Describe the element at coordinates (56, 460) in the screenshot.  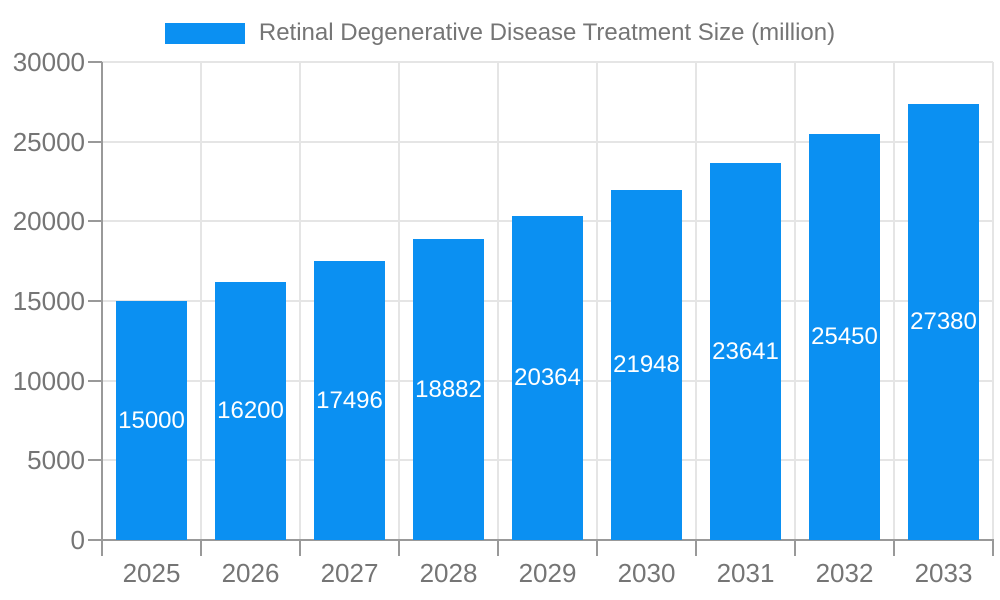
I see `y-axis-label: 5000` at that location.